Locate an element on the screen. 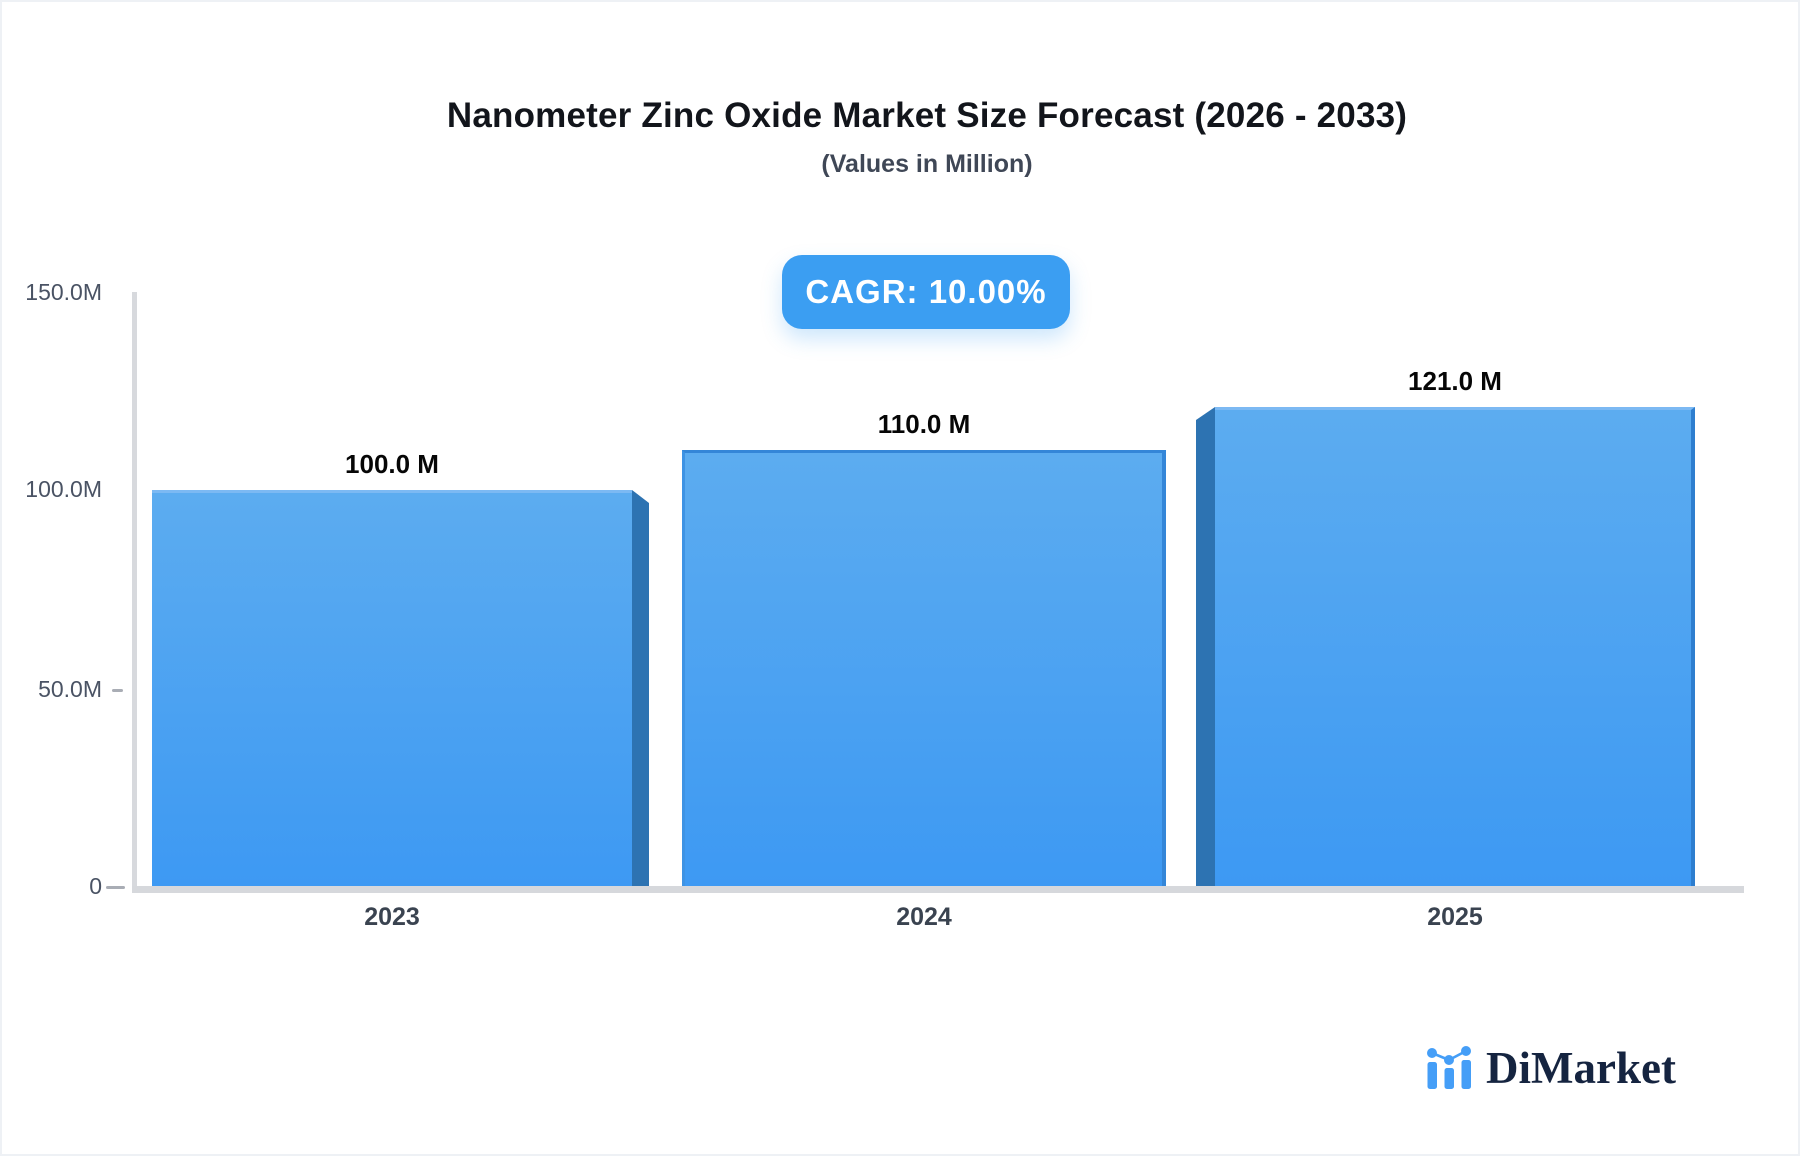  y-tick-label-100: 100.0M is located at coordinates (63, 489).